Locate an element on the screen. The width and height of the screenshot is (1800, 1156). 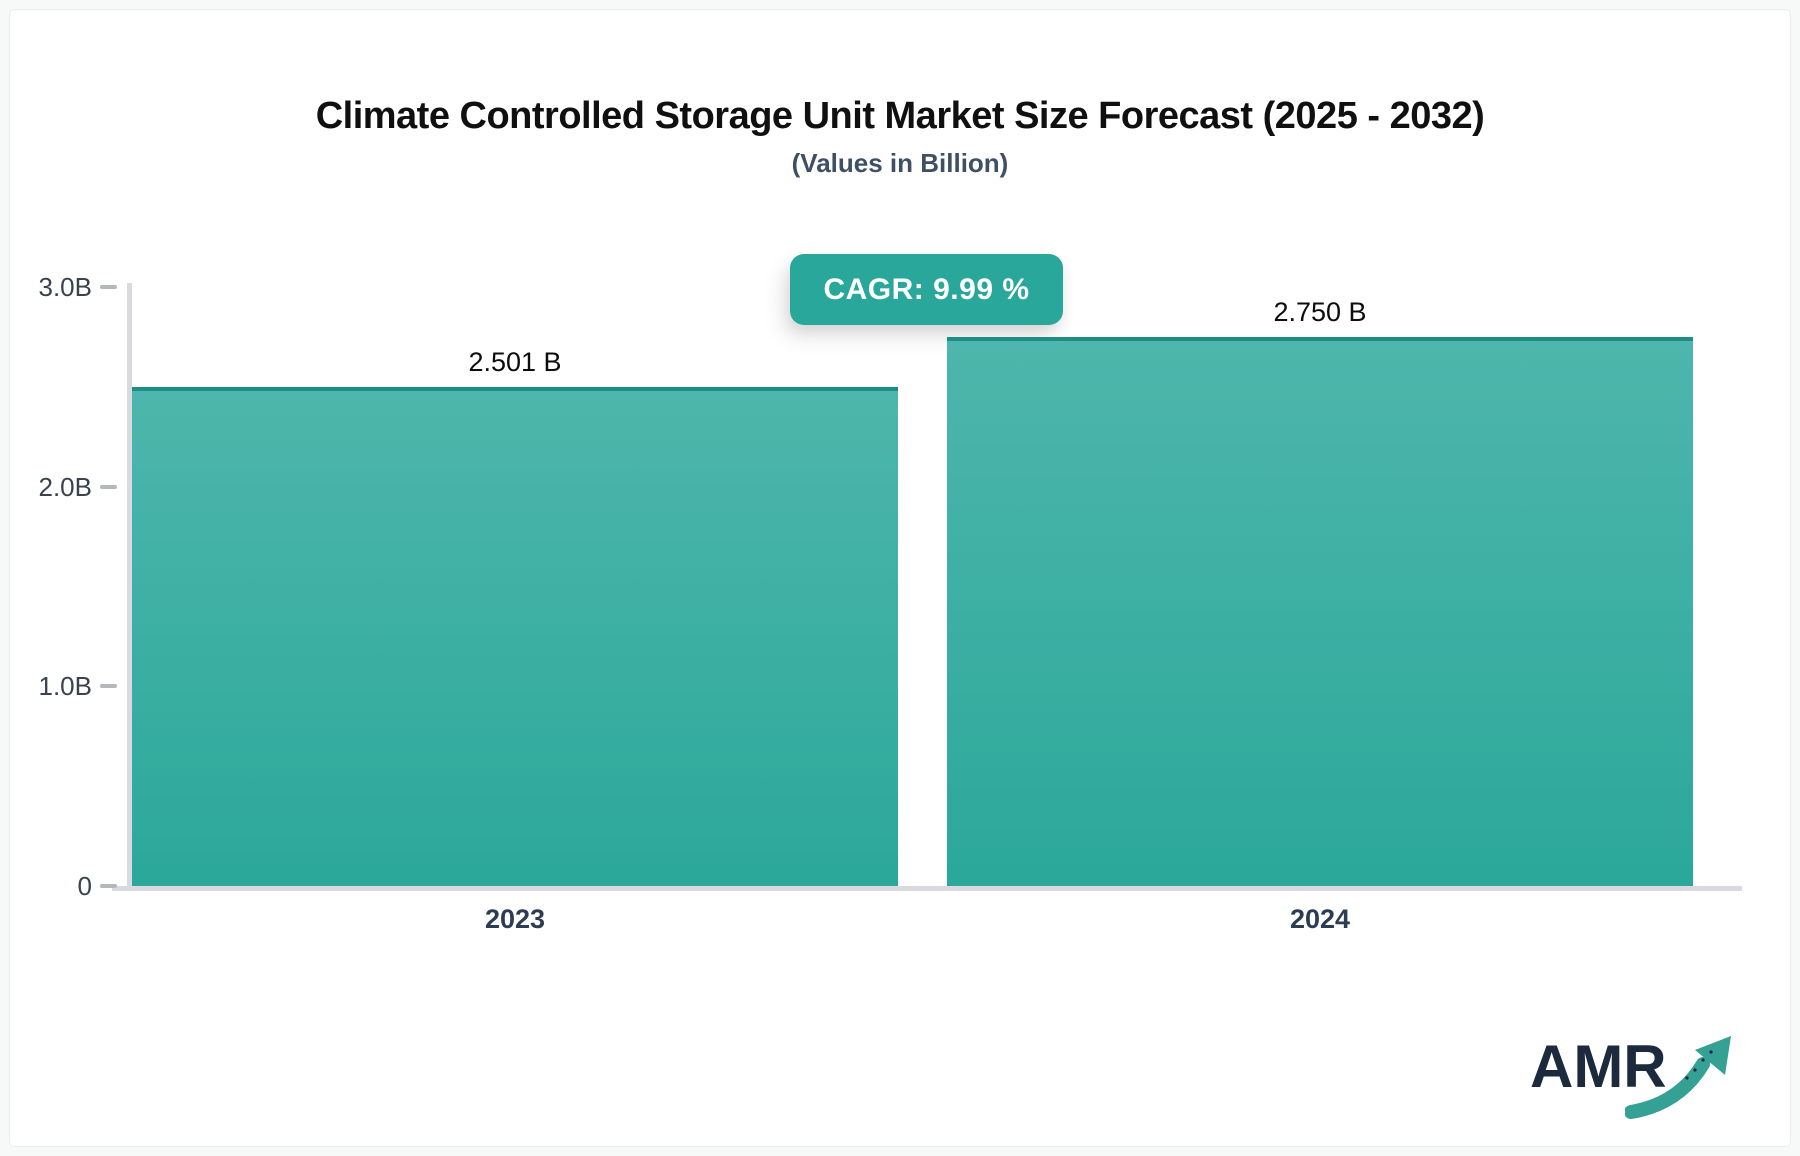
cagr-badge-label: CAGR: 9.99 % is located at coordinates (926, 289).